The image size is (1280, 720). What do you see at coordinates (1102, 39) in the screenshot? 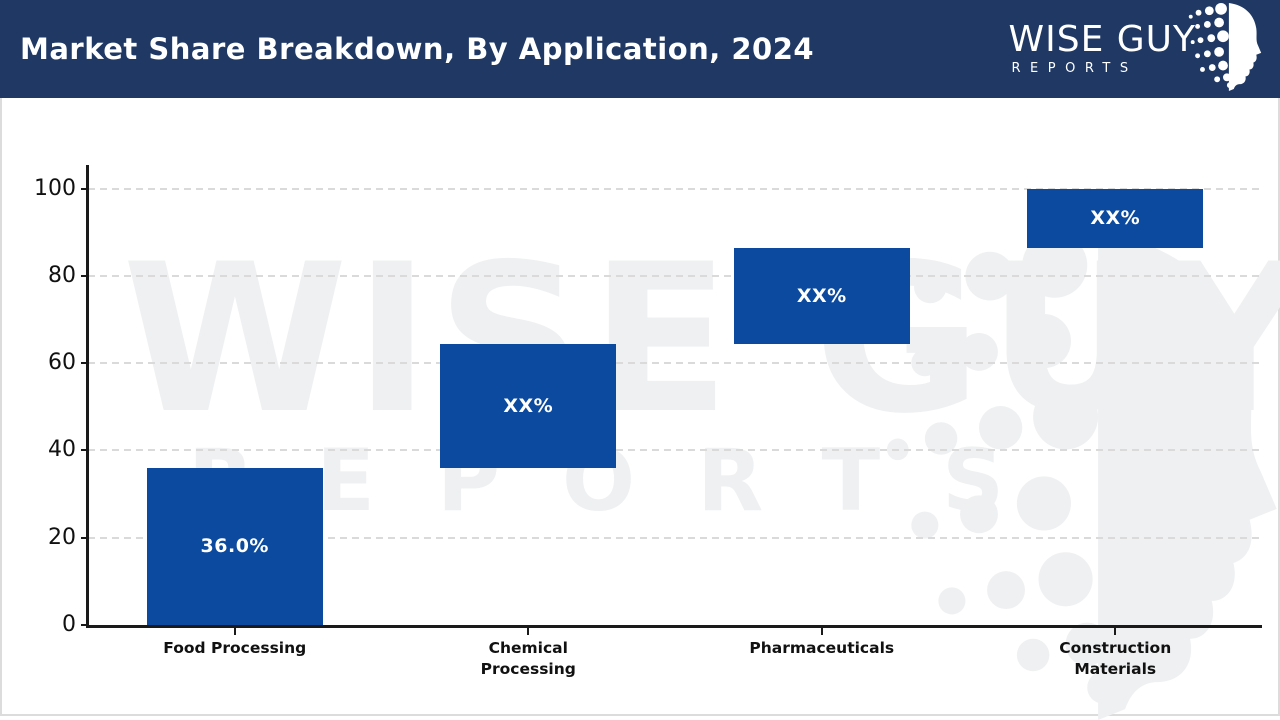
I see `logo-wordmark: WISE GUY` at bounding box center [1102, 39].